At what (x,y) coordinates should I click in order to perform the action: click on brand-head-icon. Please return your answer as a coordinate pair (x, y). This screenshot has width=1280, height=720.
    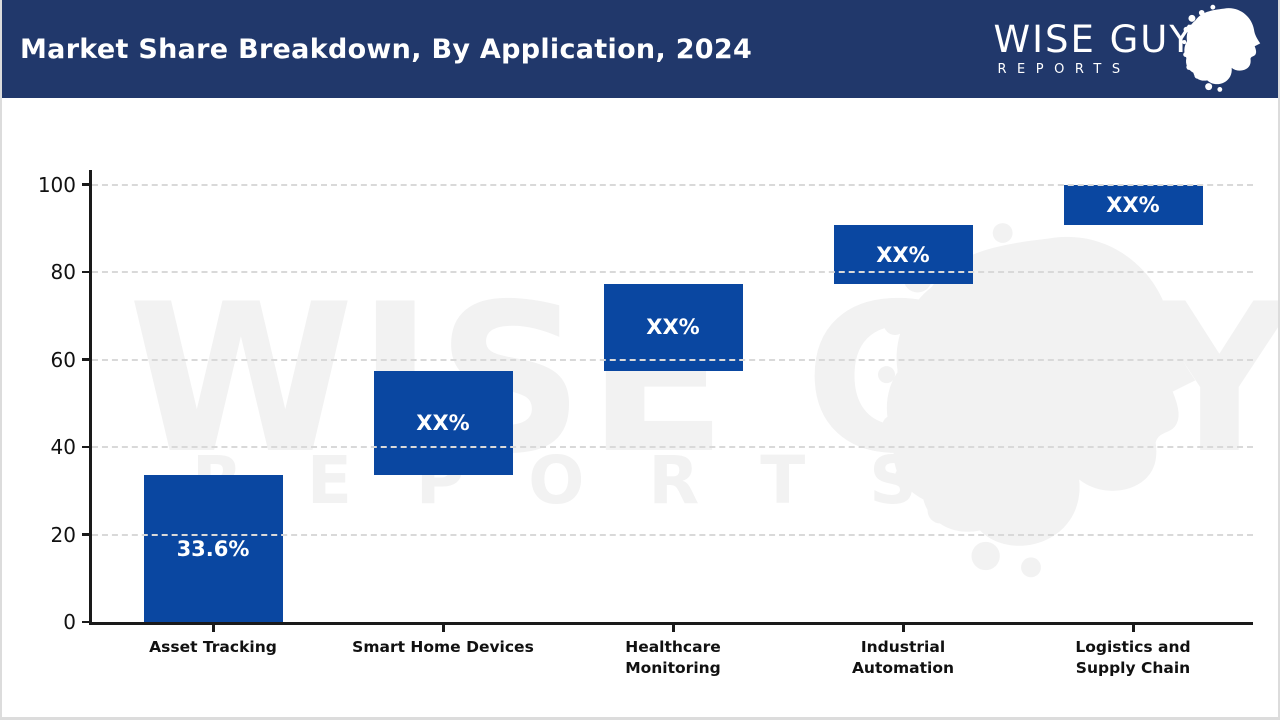
    Looking at the image, I should click on (1221, 48).